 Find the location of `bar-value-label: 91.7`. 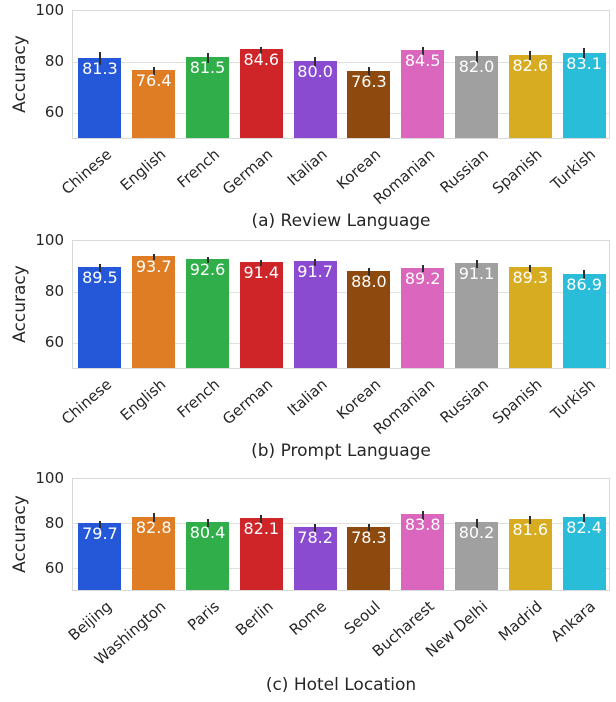

bar-value-label: 91.7 is located at coordinates (315, 272).